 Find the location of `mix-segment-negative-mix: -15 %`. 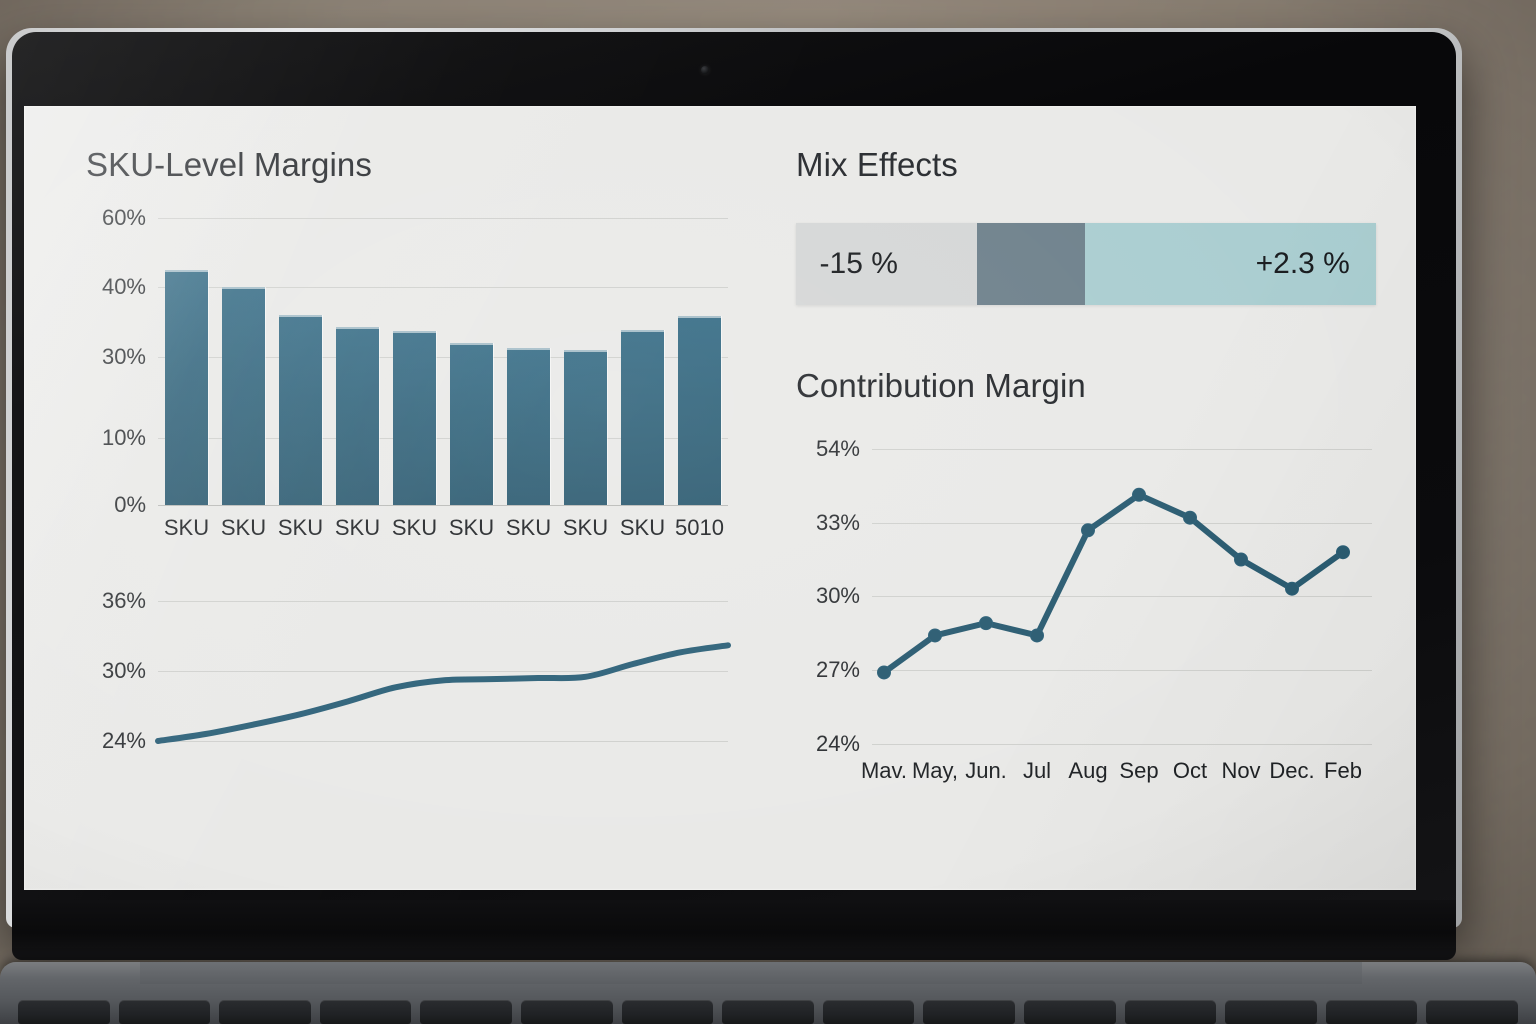

mix-segment-negative-mix: -15 % is located at coordinates (886, 264).